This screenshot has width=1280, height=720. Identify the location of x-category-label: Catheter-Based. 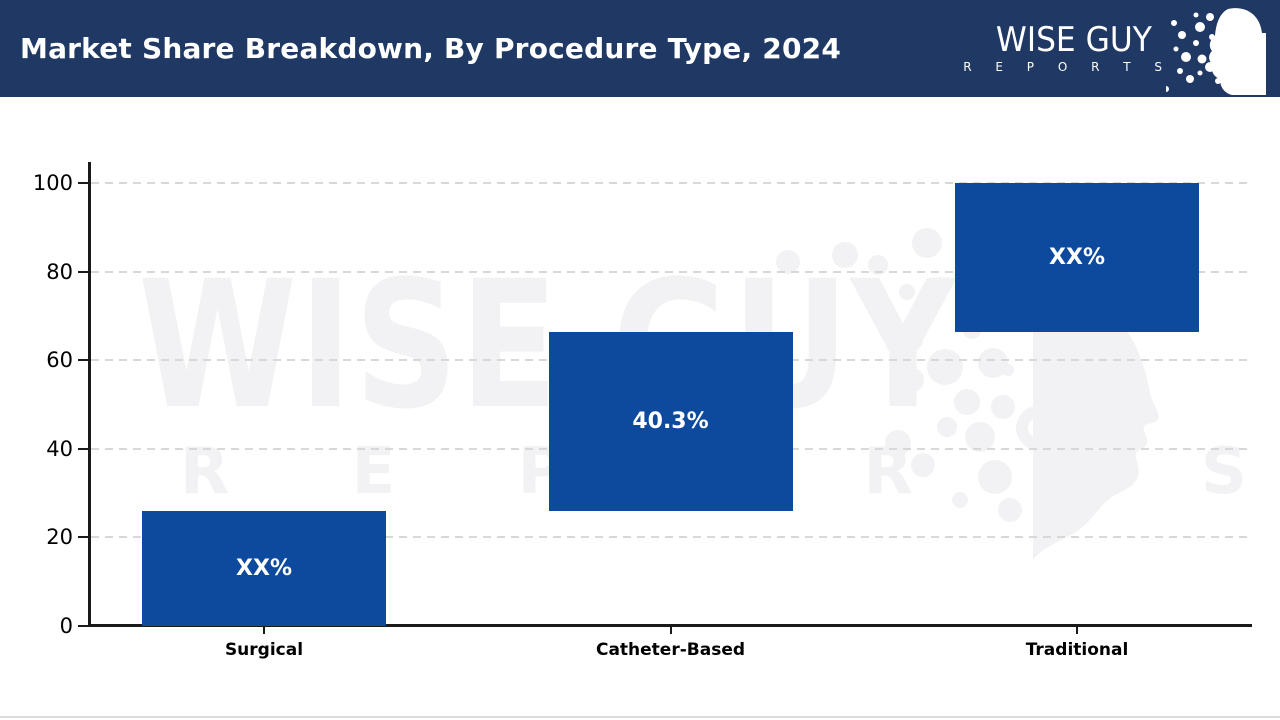
(670, 650).